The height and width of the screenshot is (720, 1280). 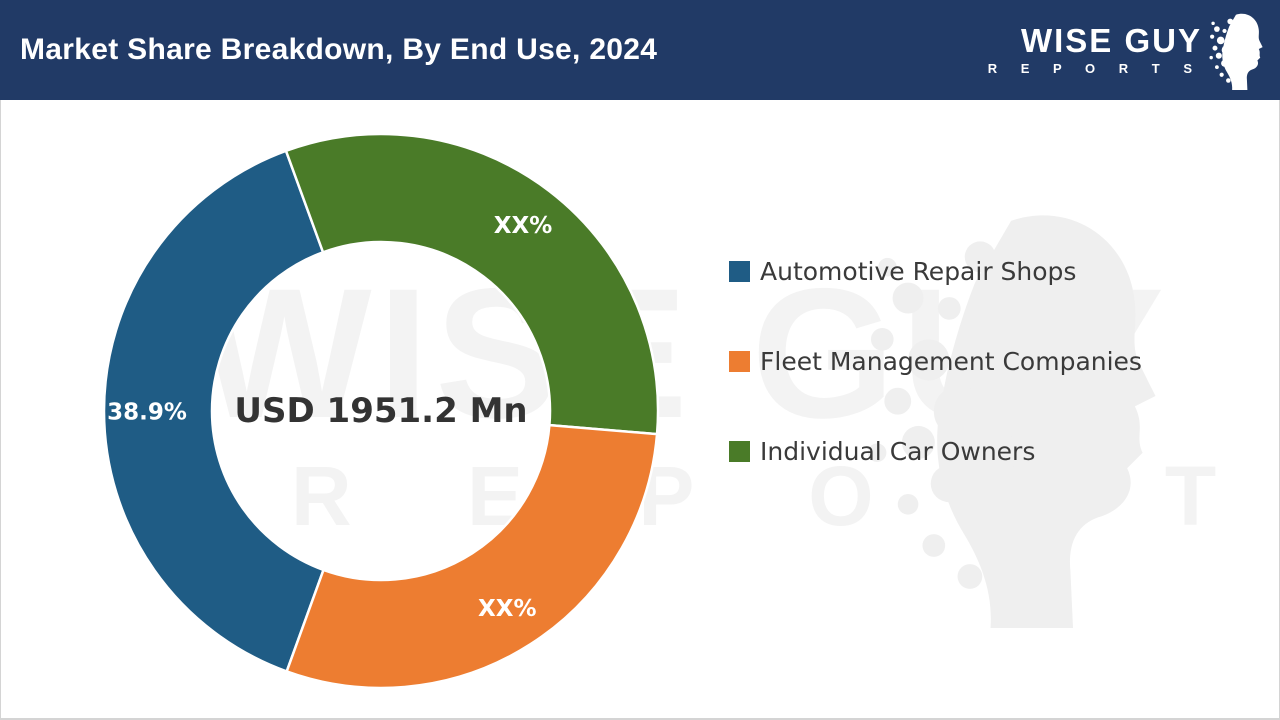 I want to click on brand-logo: WISE GUY R E P O R T S, so click(x=1127, y=50).